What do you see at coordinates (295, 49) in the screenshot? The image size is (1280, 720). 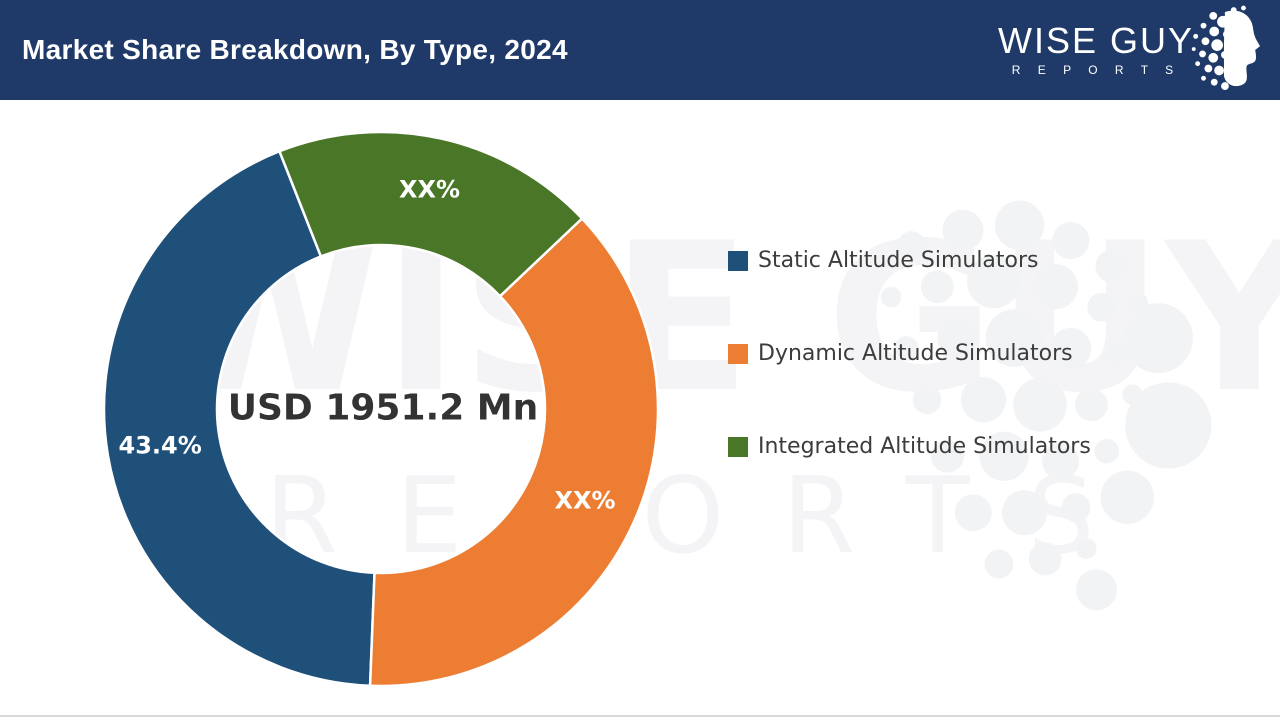 I see `page-title: Market Share Breakdown, By Type, 2024` at bounding box center [295, 49].